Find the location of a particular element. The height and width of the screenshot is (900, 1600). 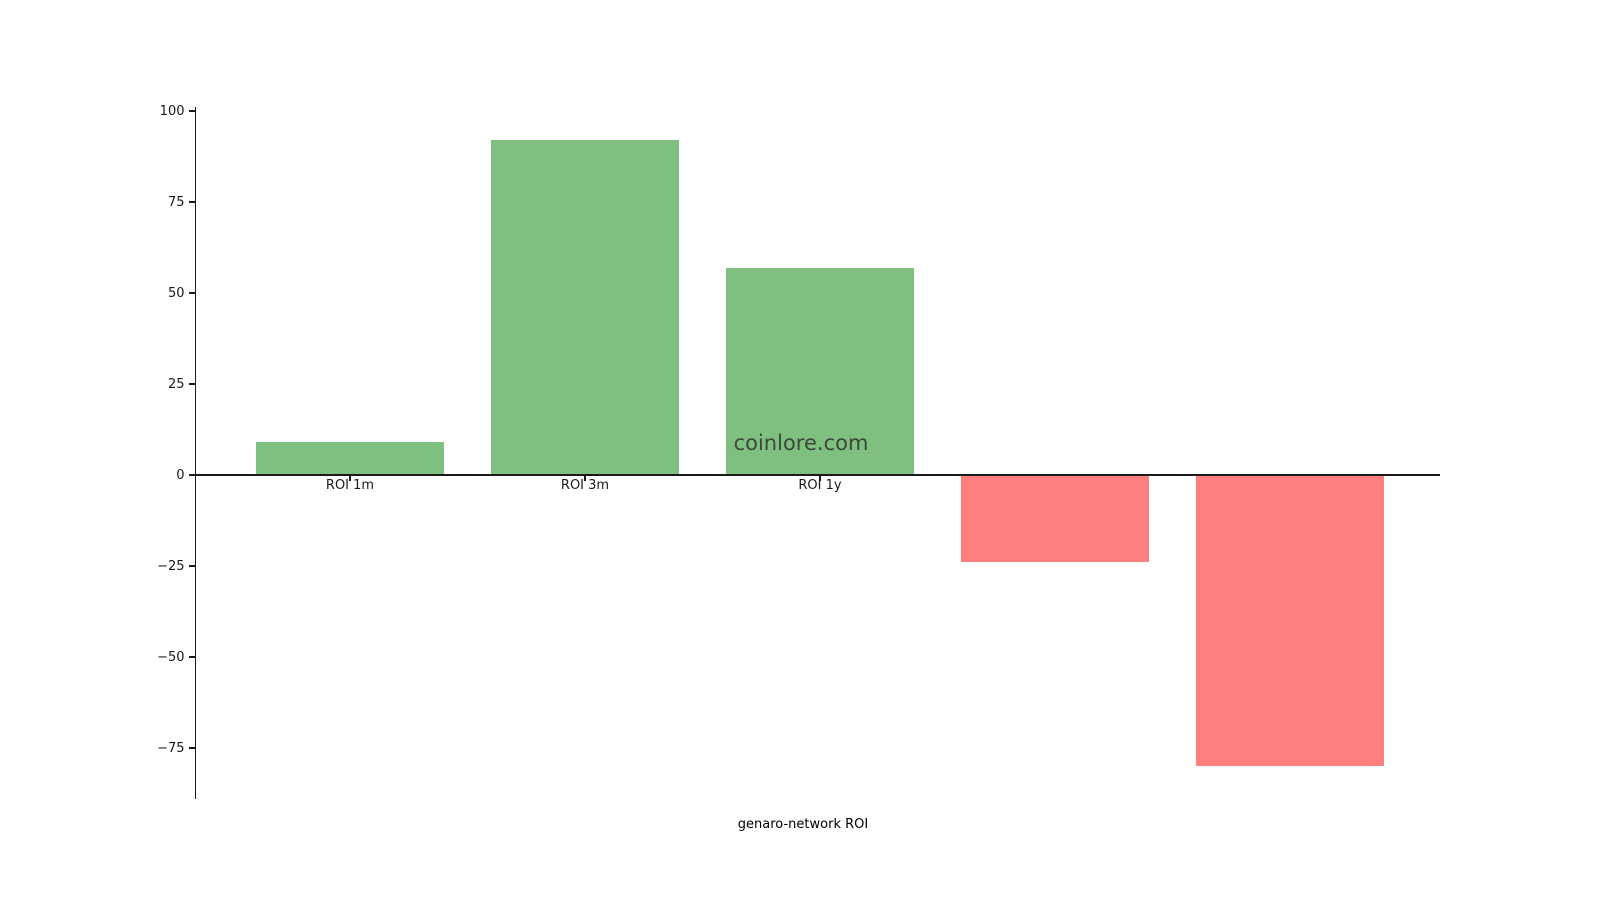

y-tick-label: 50 is located at coordinates (176, 293).